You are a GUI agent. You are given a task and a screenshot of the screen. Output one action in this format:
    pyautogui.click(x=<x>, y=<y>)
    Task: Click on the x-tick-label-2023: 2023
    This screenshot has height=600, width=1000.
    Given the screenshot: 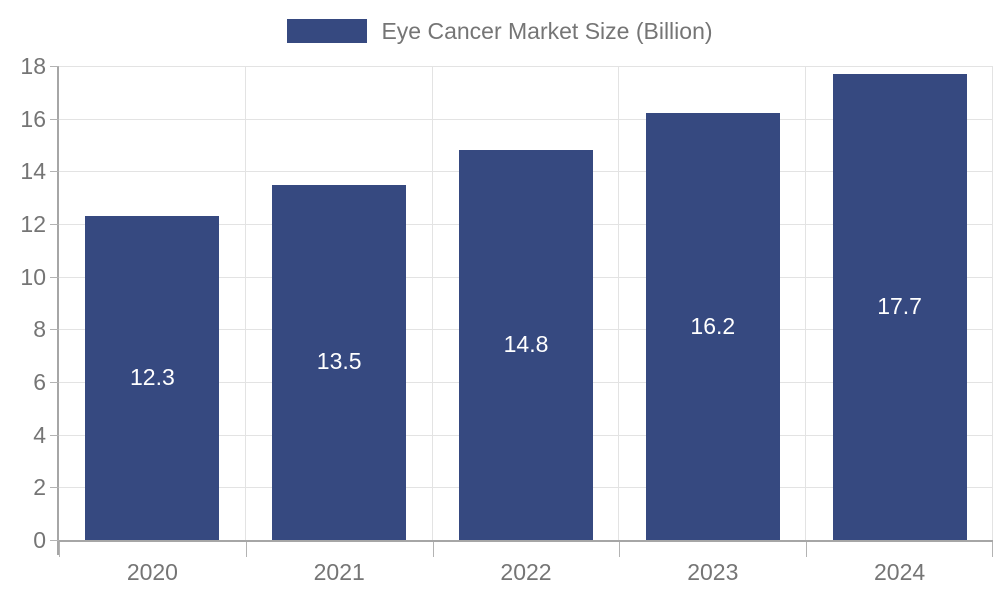 What is the action you would take?
    pyautogui.click(x=713, y=572)
    